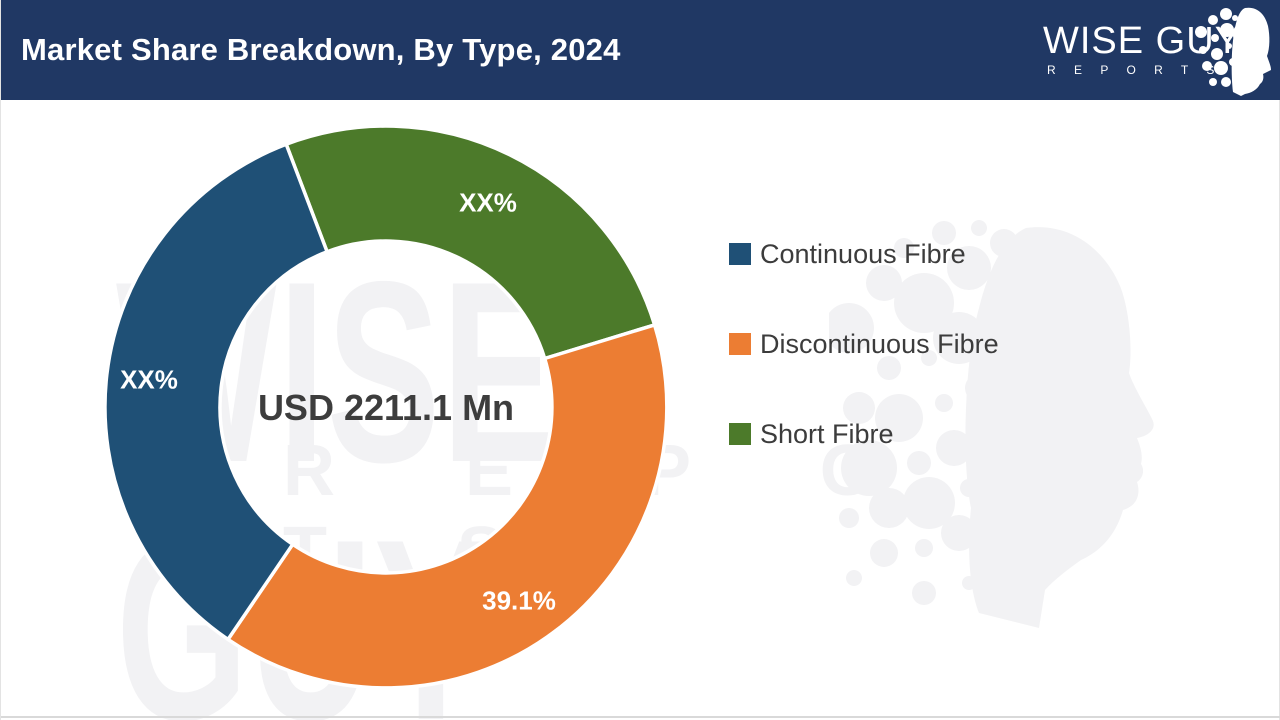 This screenshot has height=720, width=1280. What do you see at coordinates (740, 254) in the screenshot?
I see `legend-swatch-continuous-fibre` at bounding box center [740, 254].